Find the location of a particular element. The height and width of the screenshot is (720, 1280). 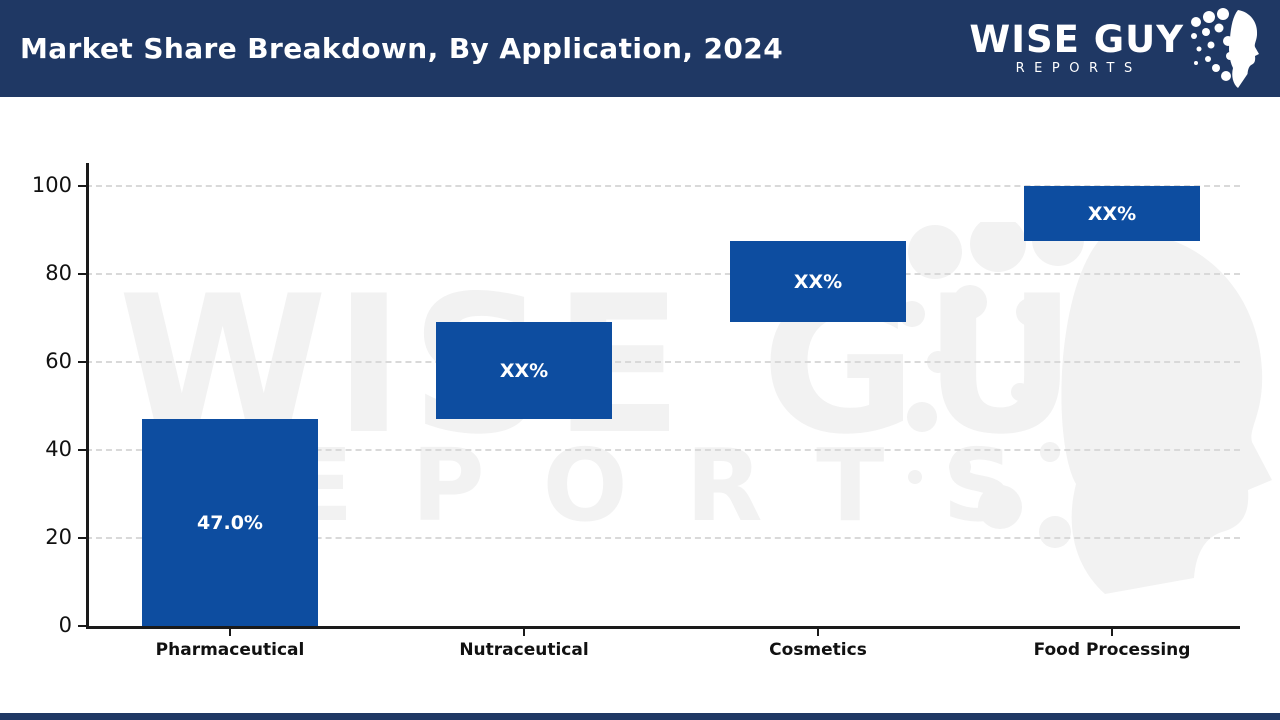

bar-nutraceutical is located at coordinates (524, 371).